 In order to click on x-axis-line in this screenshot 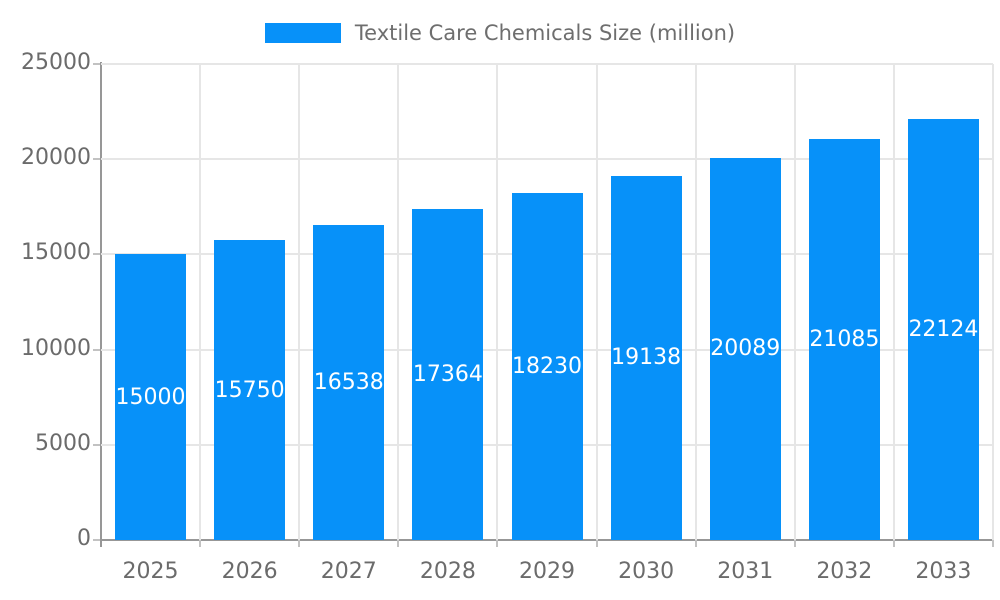, I will do `click(543, 540)`.